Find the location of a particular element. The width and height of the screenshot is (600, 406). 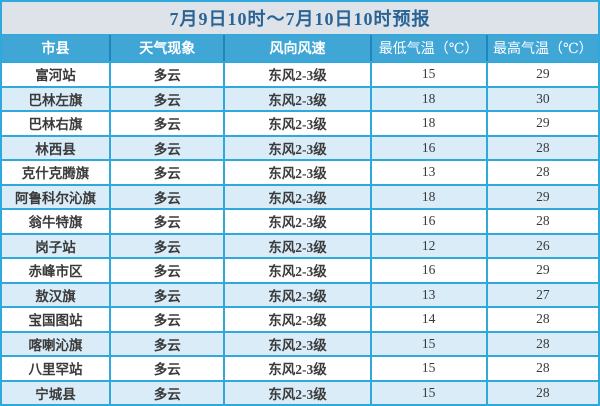

table-header-row: 市县 天气现象 风向风速 最低气温（℃） 最高气温（℃） is located at coordinates (300, 47).